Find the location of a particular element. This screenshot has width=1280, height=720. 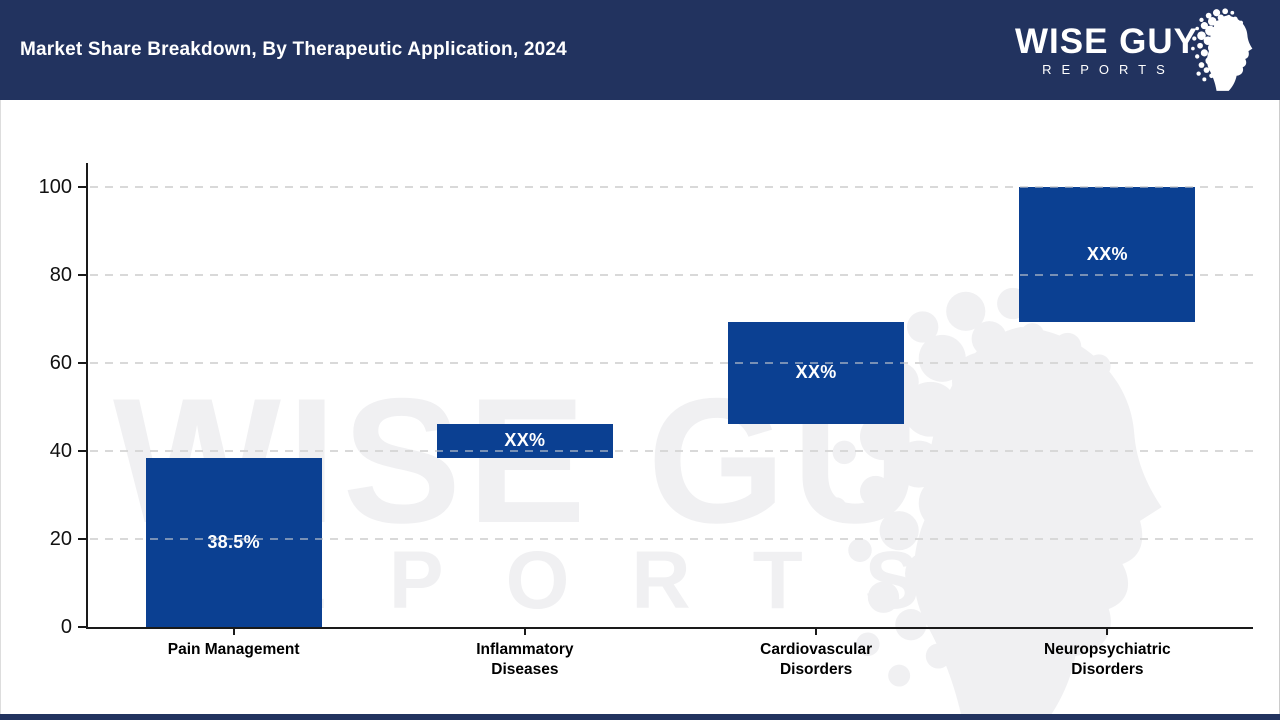

bar-neuropsychiatric-disorders: XX% is located at coordinates (1107, 255).